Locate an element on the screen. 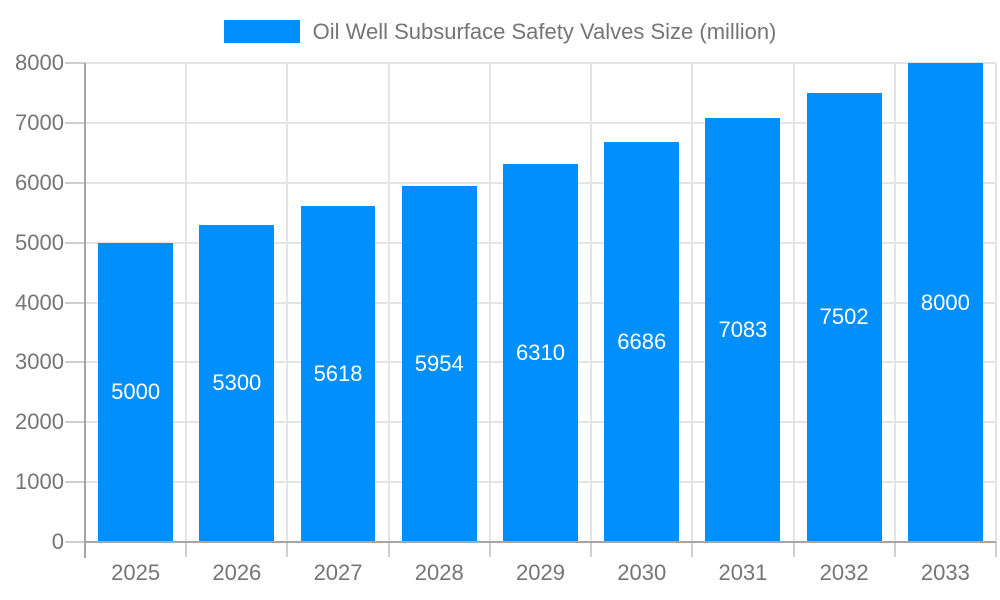  bar-value-label: 6310 is located at coordinates (540, 353).